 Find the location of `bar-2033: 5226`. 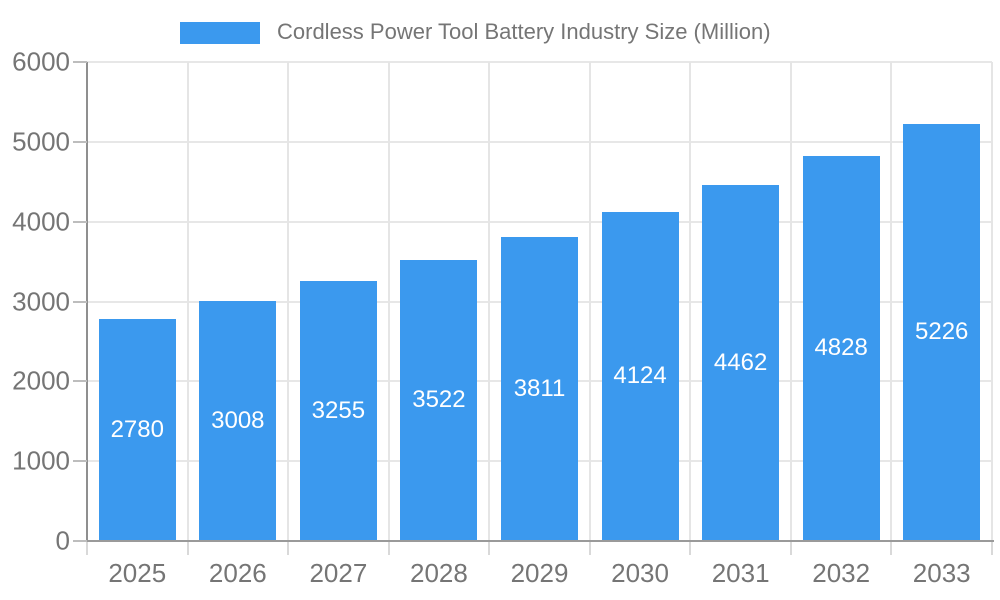

bar-2033: 5226 is located at coordinates (942, 332).